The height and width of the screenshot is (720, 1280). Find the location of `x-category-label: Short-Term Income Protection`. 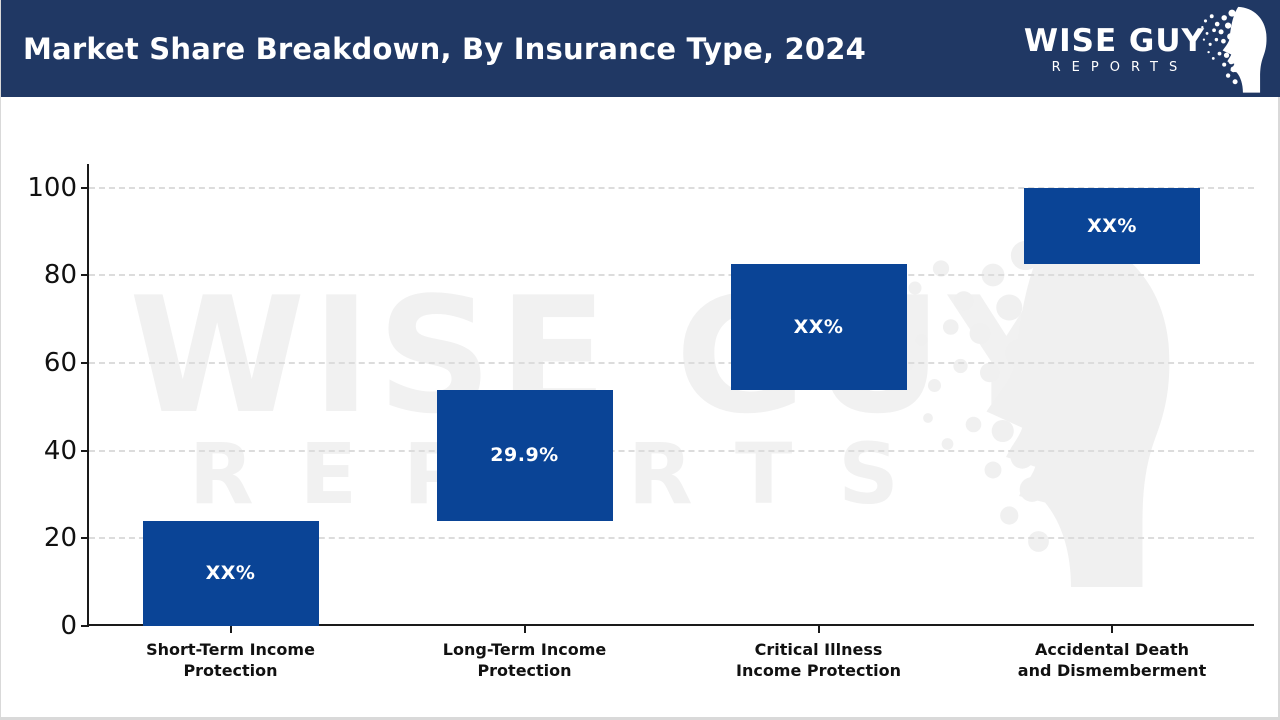

x-category-label: Short-Term Income Protection is located at coordinates (230, 660).